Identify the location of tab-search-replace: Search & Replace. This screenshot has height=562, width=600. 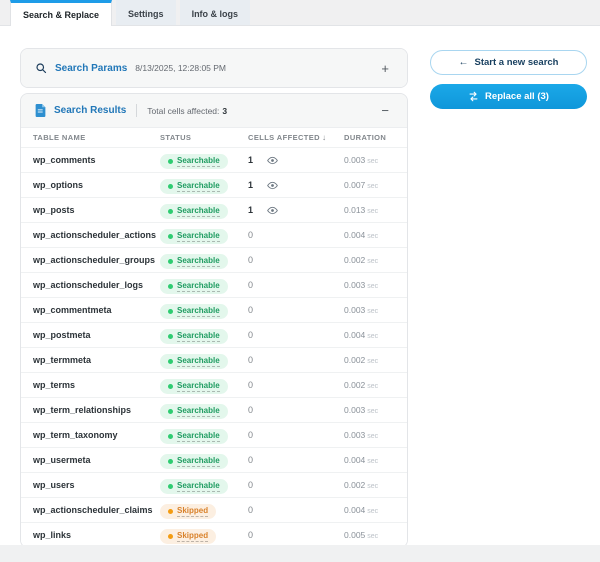
(61, 13).